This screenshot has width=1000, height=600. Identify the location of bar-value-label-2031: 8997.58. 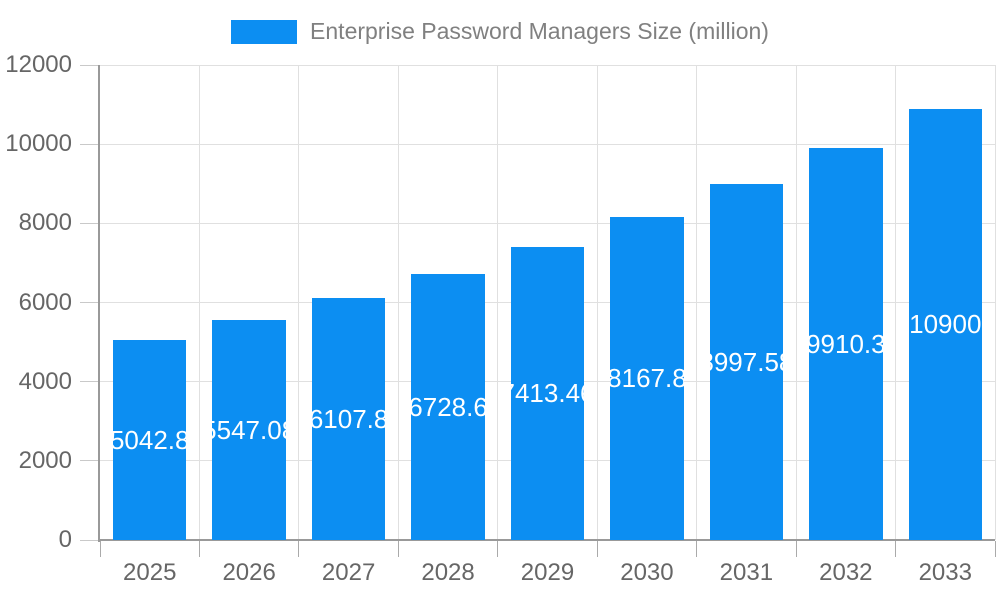
(747, 361).